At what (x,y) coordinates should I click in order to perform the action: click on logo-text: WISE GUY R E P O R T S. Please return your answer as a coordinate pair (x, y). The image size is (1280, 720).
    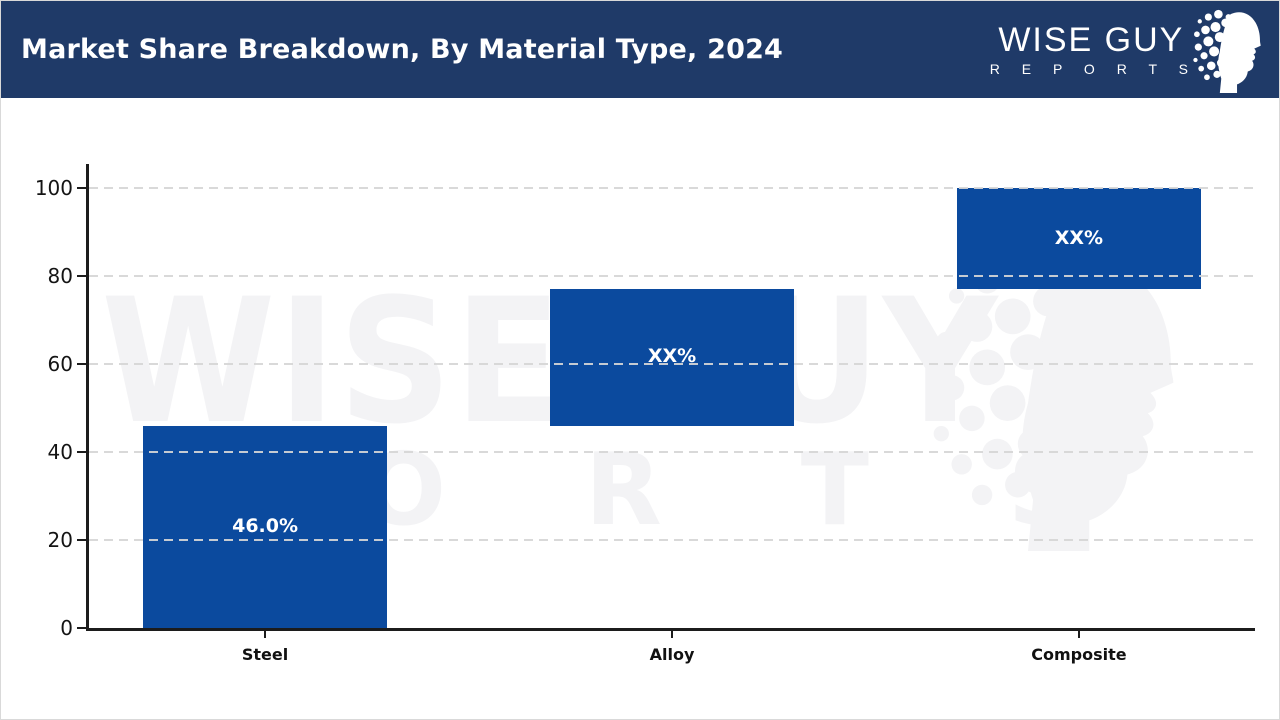
    Looking at the image, I should click on (1091, 50).